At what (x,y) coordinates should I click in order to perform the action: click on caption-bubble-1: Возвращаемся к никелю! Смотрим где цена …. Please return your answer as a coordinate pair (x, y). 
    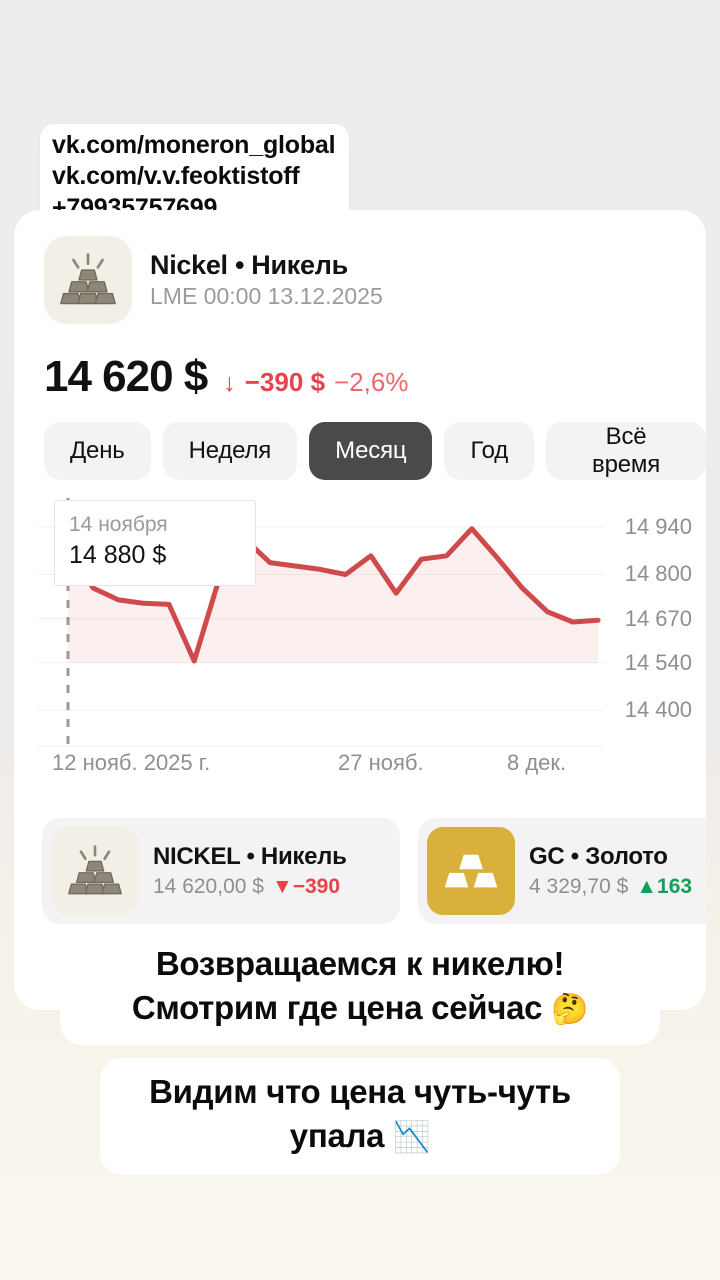
    Looking at the image, I should click on (360, 989).